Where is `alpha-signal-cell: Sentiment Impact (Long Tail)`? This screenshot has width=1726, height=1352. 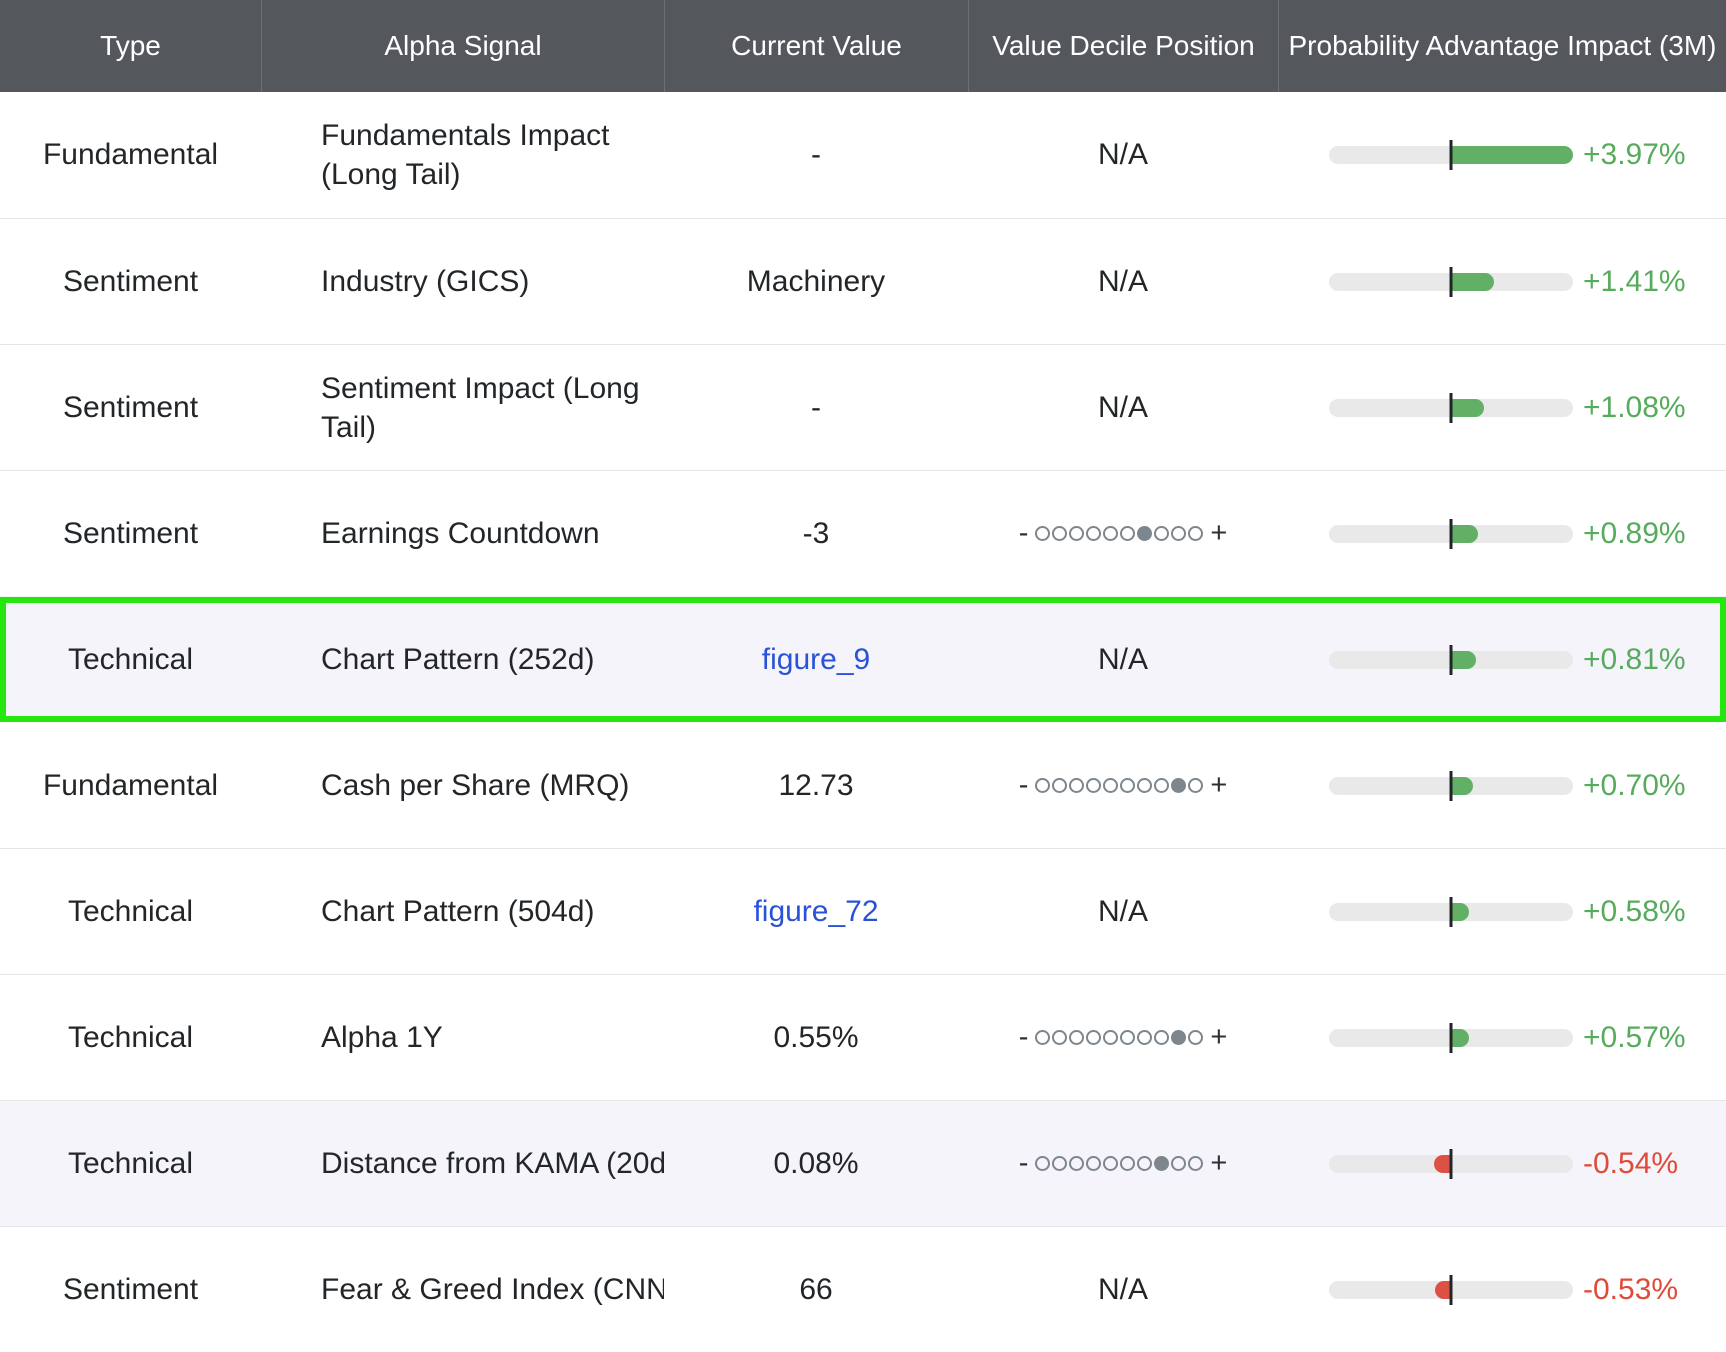 alpha-signal-cell: Sentiment Impact (Long Tail) is located at coordinates (462, 407).